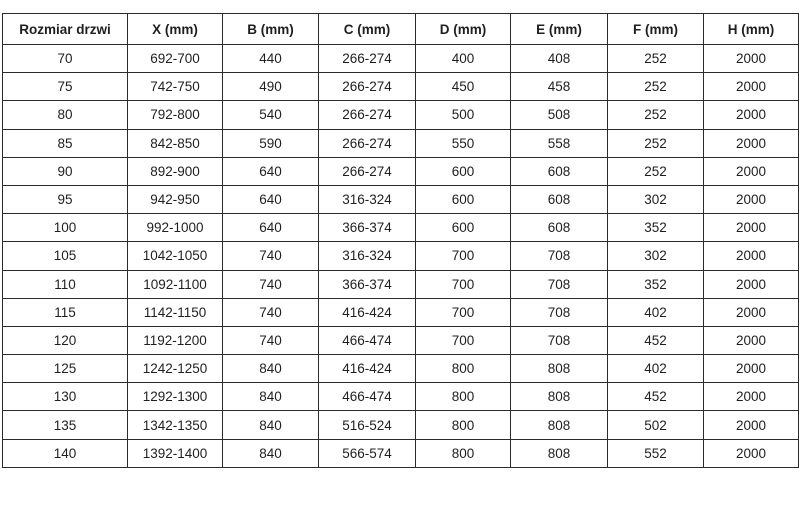 The height and width of the screenshot is (512, 800). Describe the element at coordinates (463, 58) in the screenshot. I see `table-cell: 400` at that location.